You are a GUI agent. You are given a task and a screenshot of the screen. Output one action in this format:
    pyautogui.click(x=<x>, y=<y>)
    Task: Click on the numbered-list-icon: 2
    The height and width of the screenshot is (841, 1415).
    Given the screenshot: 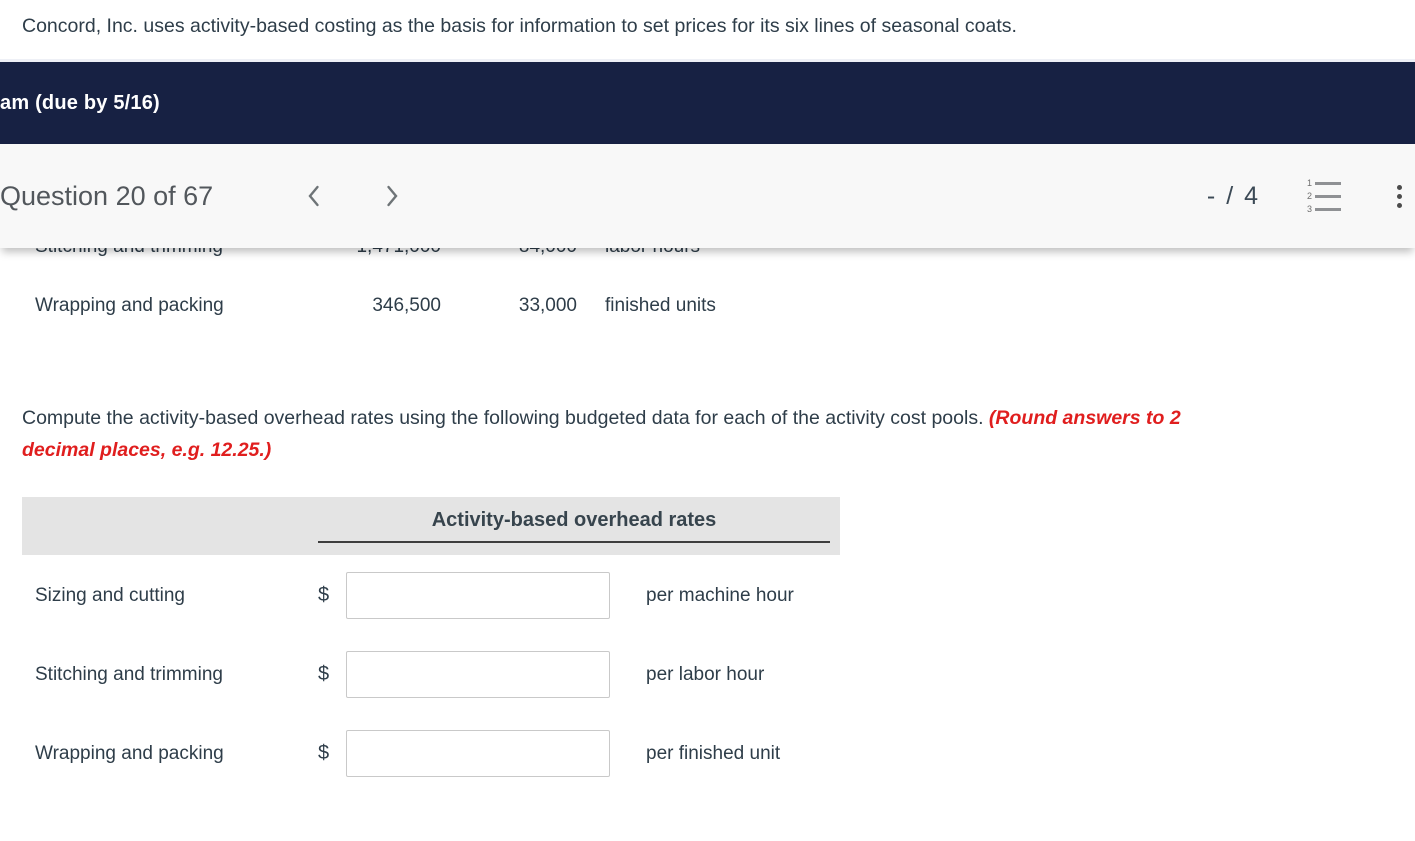 What is the action you would take?
    pyautogui.click(x=1322, y=196)
    